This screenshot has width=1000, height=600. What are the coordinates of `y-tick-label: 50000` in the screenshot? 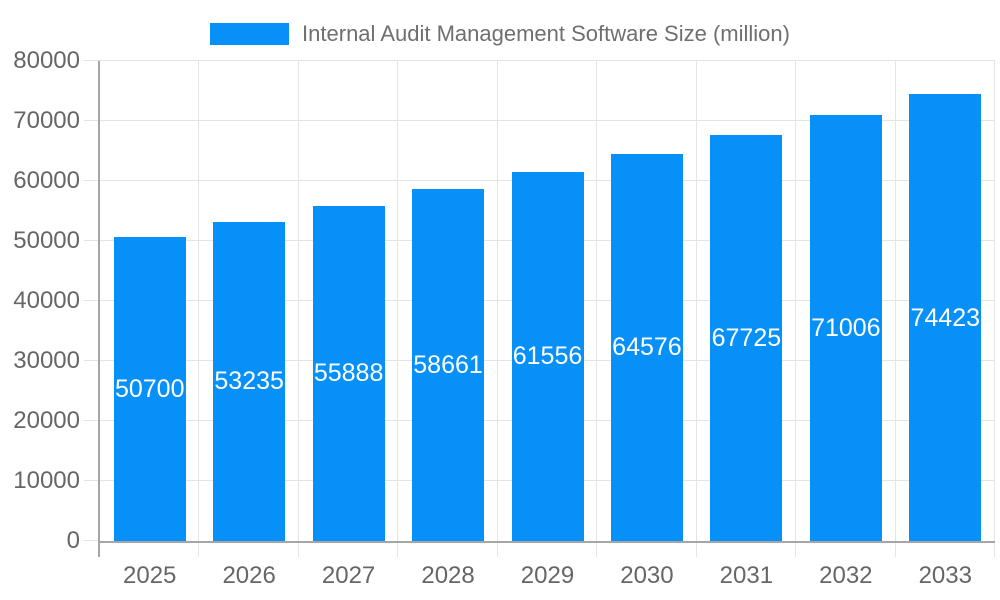 It's located at (46, 240).